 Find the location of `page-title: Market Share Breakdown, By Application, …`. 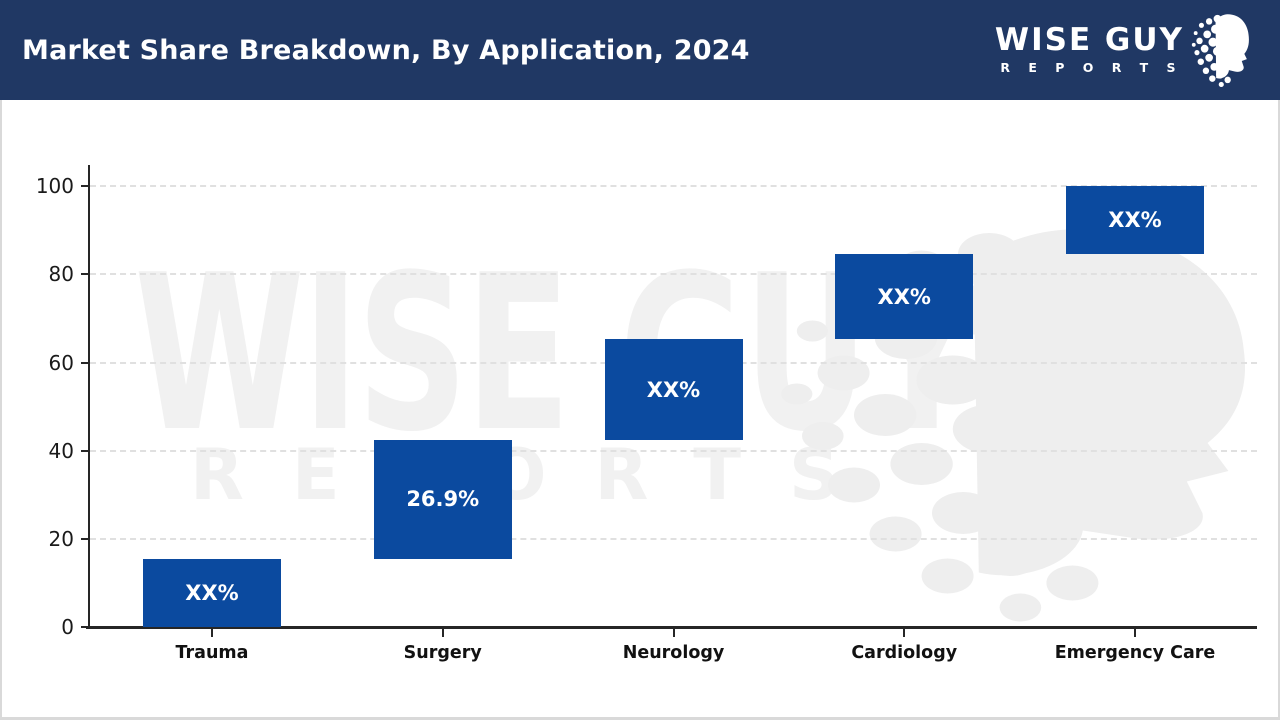

page-title: Market Share Breakdown, By Application, … is located at coordinates (386, 50).